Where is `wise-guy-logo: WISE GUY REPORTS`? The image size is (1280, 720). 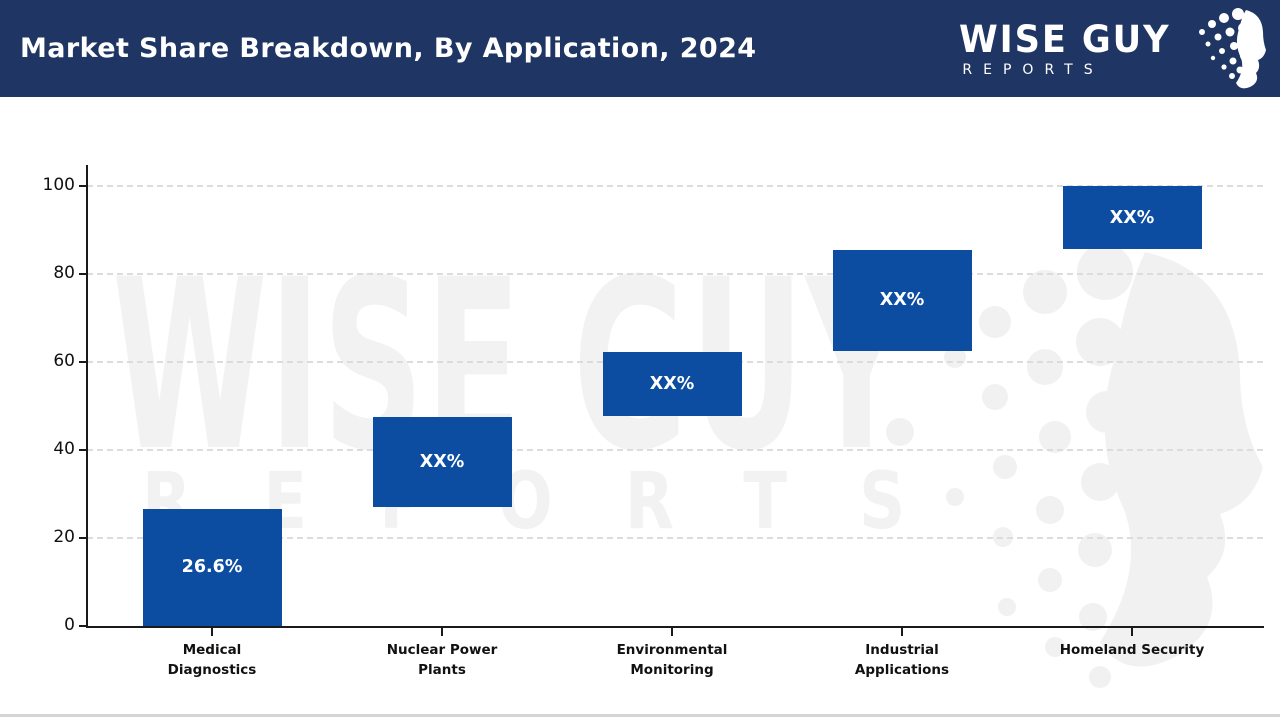 wise-guy-logo: WISE GUY REPORTS is located at coordinates (1112, 49).